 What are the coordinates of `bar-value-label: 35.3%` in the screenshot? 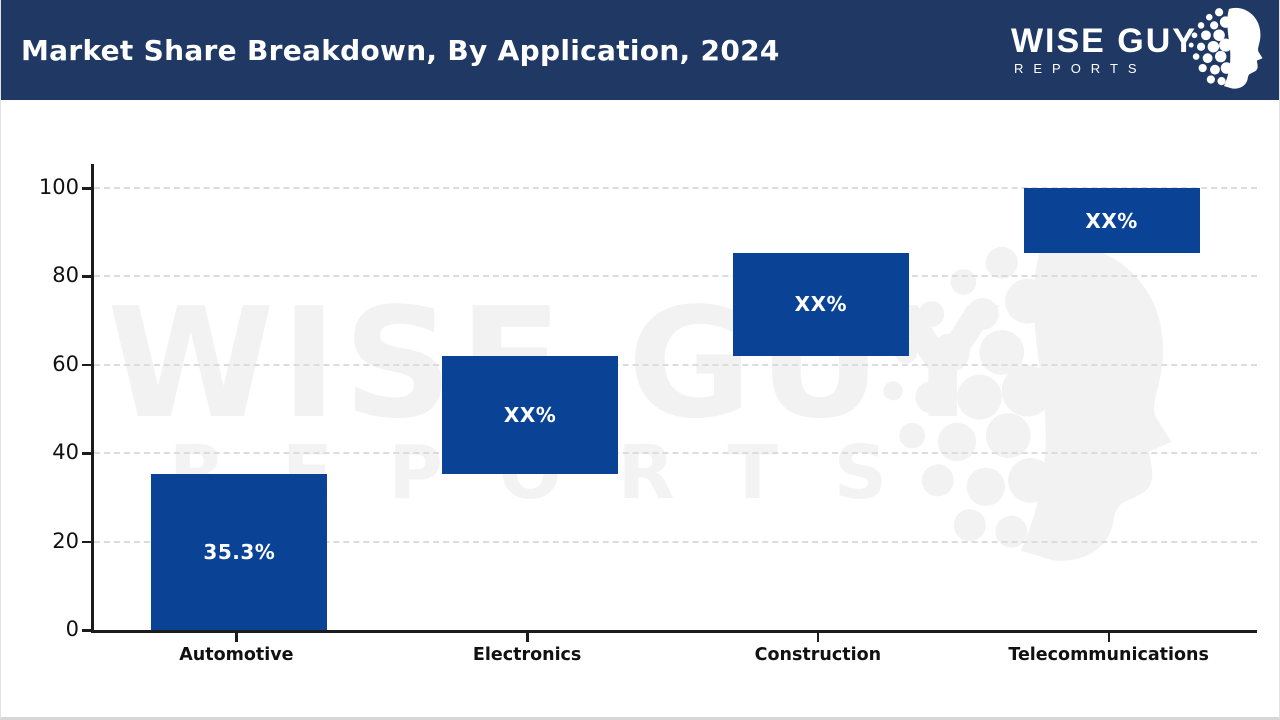 It's located at (239, 551).